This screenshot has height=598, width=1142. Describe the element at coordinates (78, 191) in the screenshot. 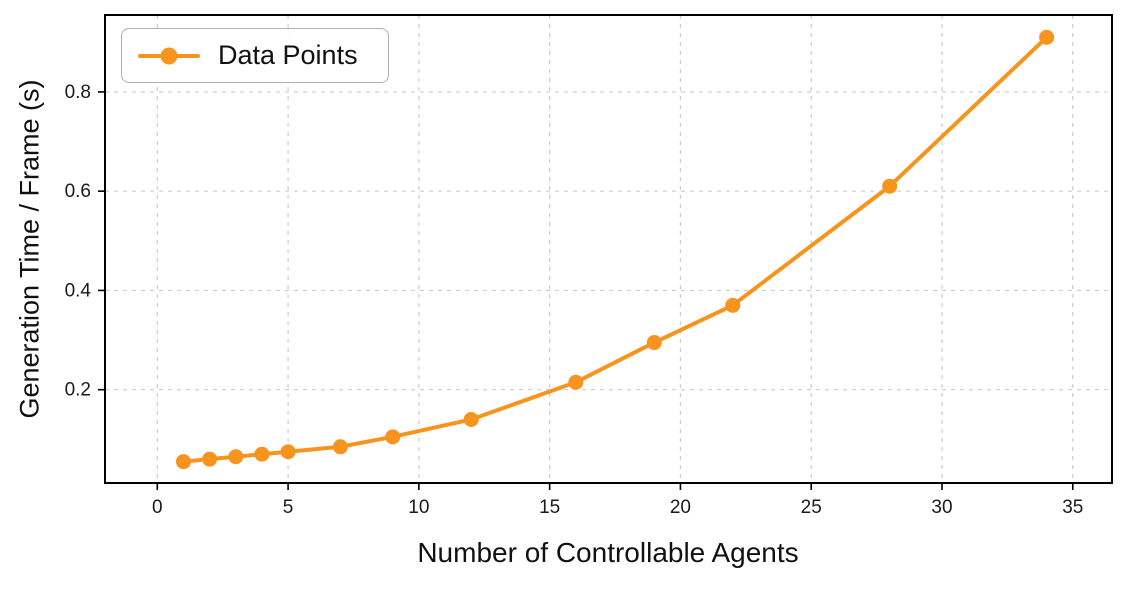

I see `y-tick-label: 0.6` at that location.